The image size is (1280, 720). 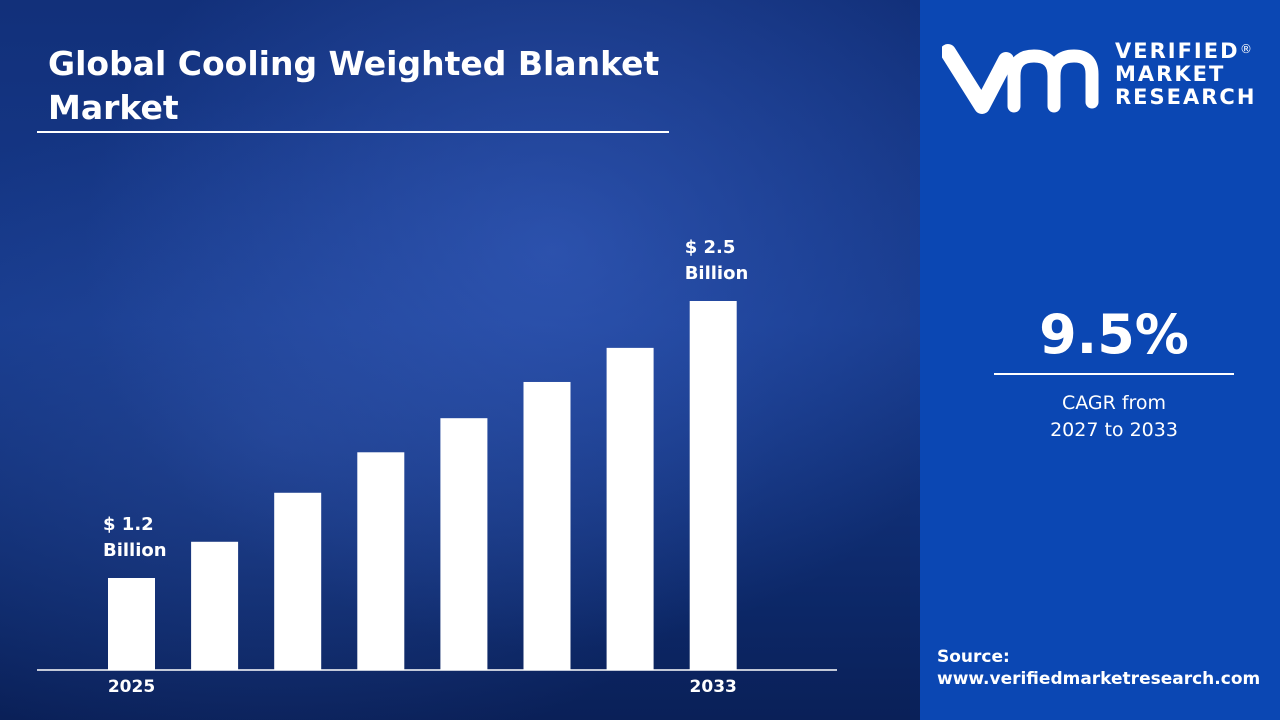 What do you see at coordinates (1098, 668) in the screenshot?
I see `source: Source: www.verifiedmarketresearch.com` at bounding box center [1098, 668].